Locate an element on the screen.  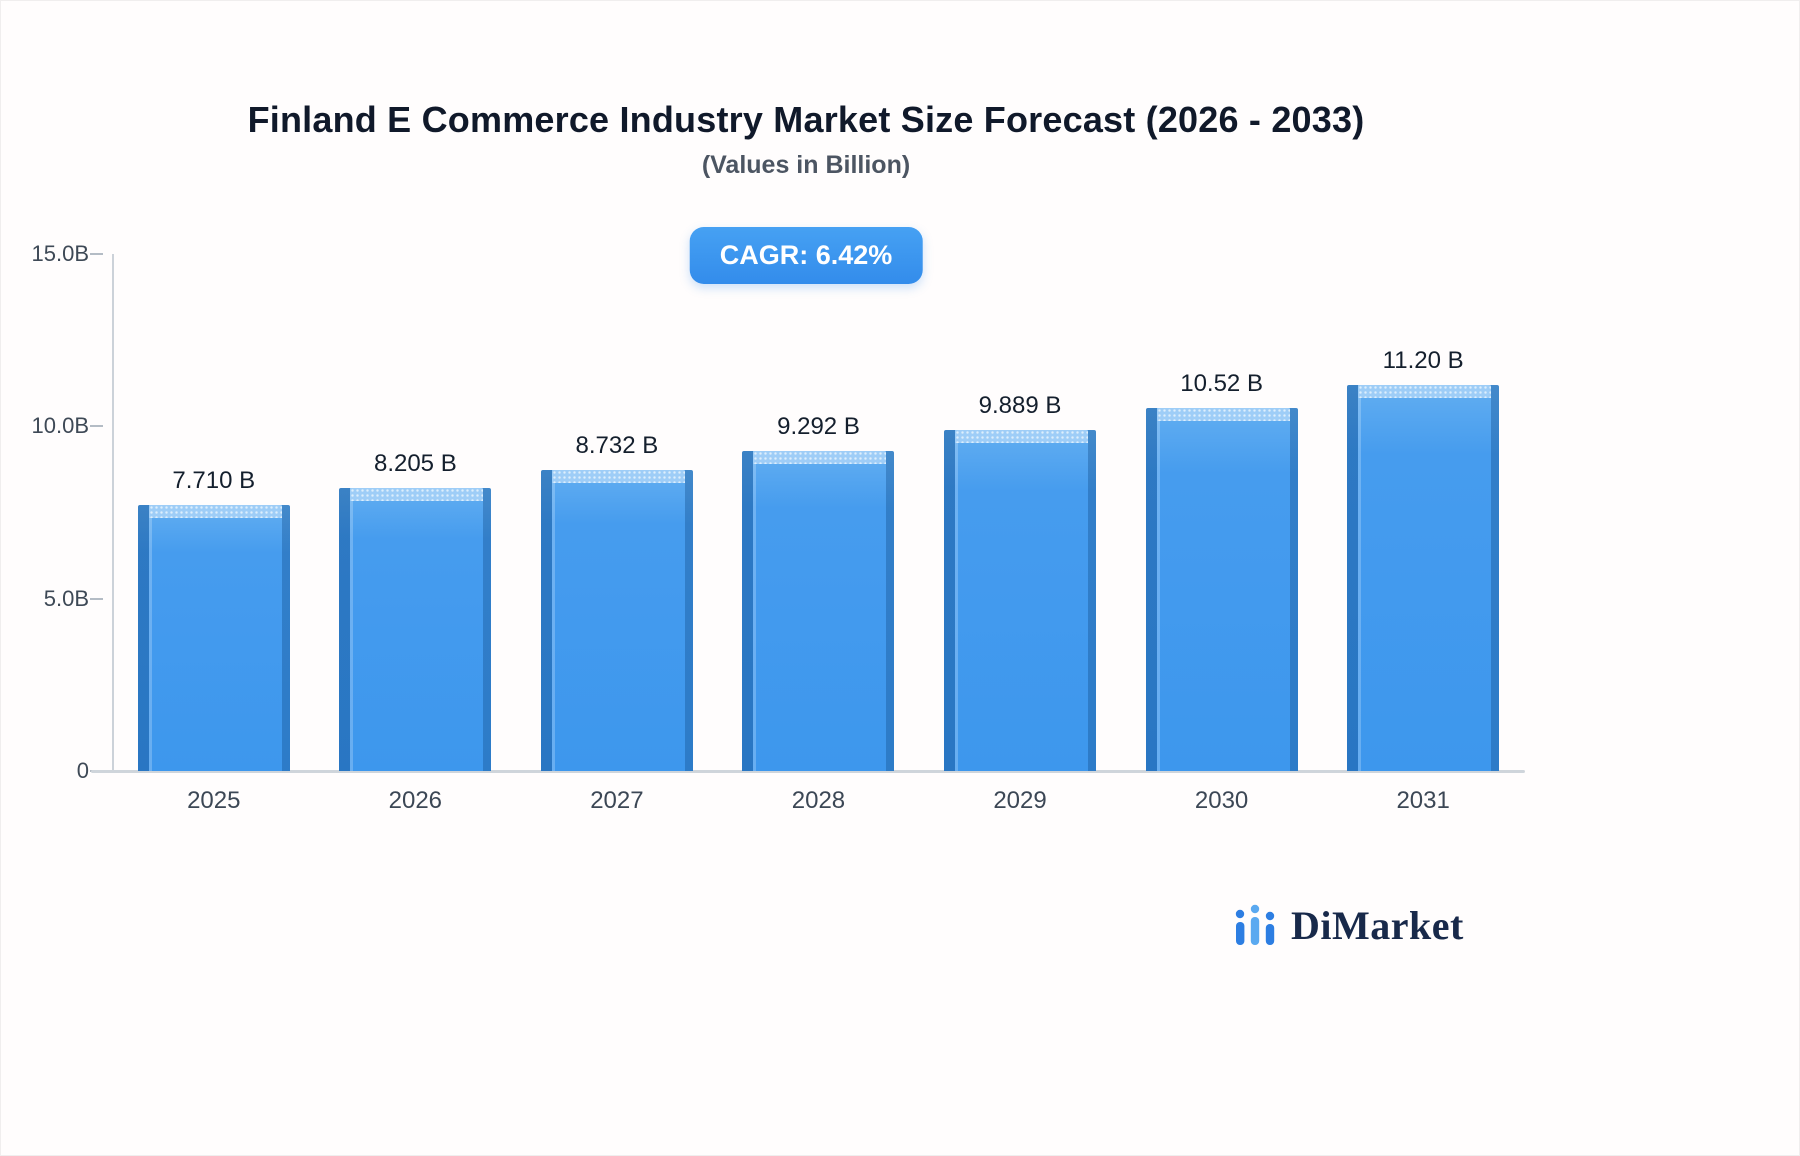
bar-value-label: 10.52 B is located at coordinates (1221, 384).